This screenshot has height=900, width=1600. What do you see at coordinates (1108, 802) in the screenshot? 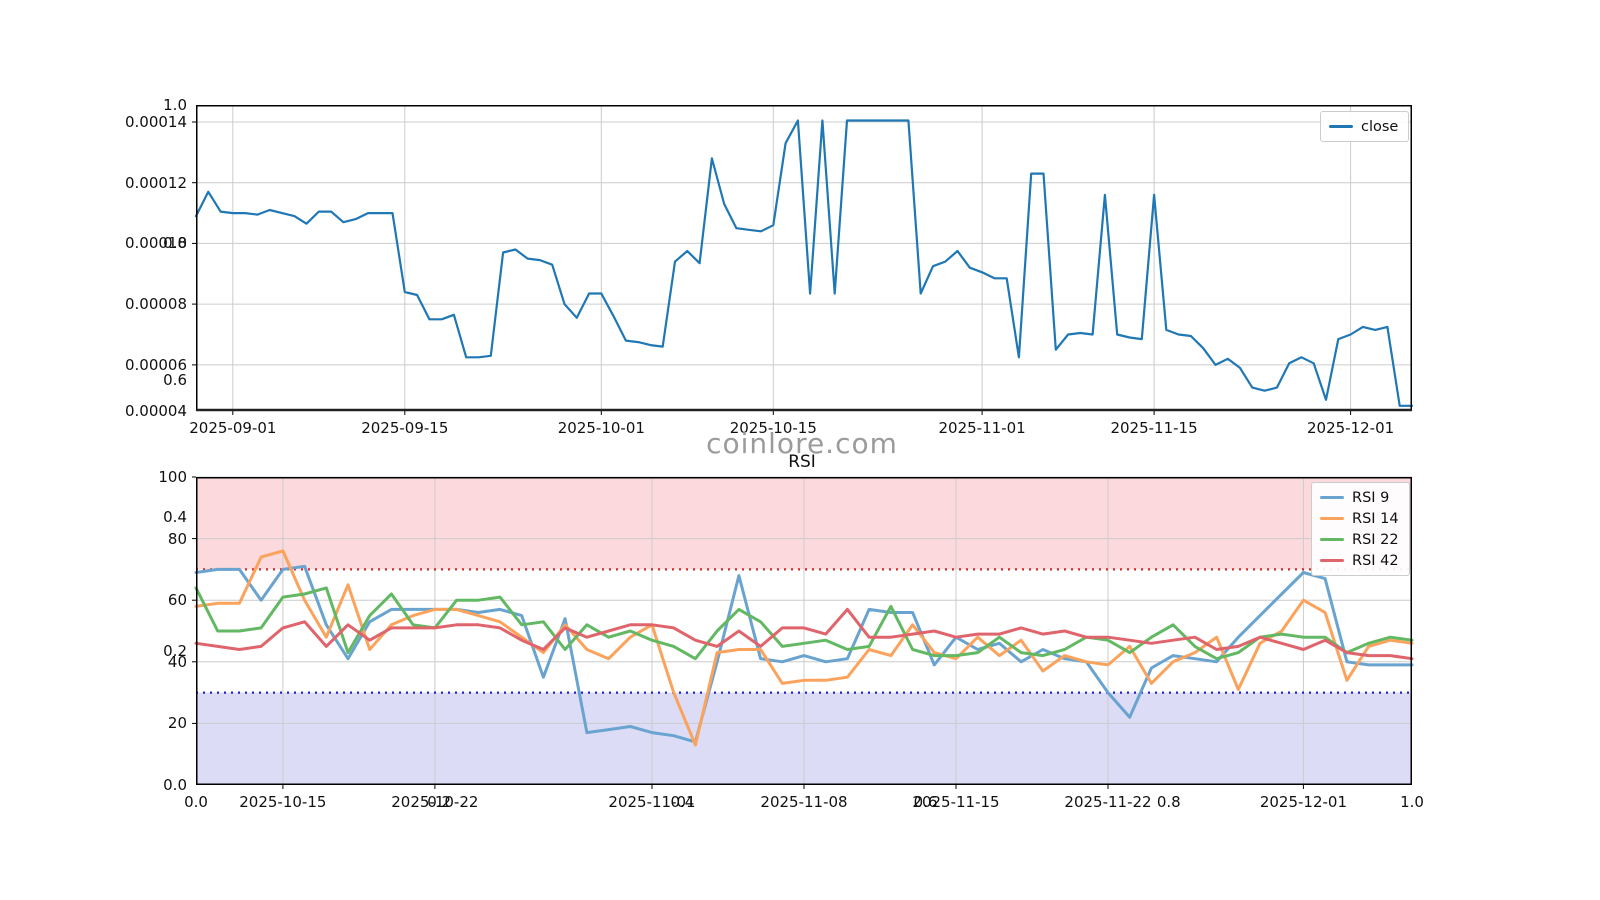
I see `tick-label: 2025-11-22` at bounding box center [1108, 802].